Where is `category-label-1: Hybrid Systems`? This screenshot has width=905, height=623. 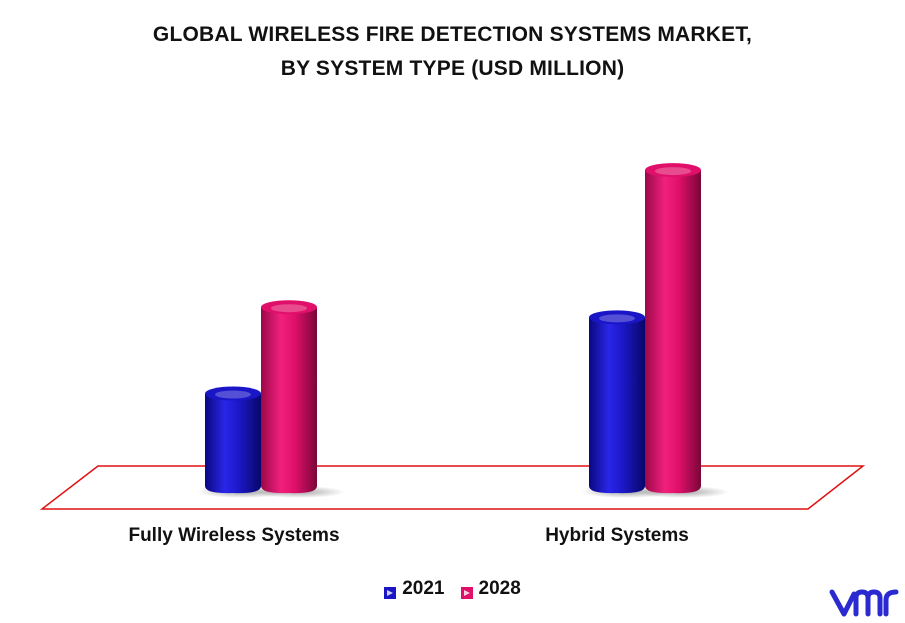 category-label-1: Hybrid Systems is located at coordinates (617, 535).